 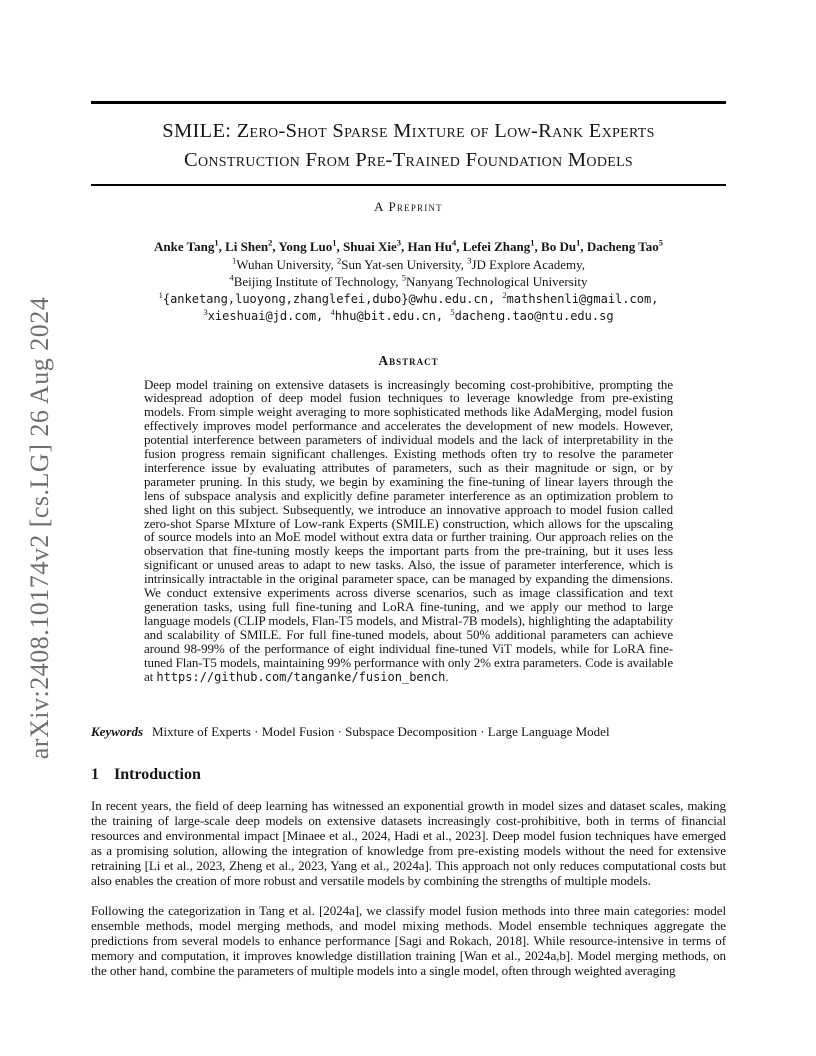 What do you see at coordinates (534, 316) in the screenshot?
I see `email-text: dacheng.tao@ntu.edu.sg` at bounding box center [534, 316].